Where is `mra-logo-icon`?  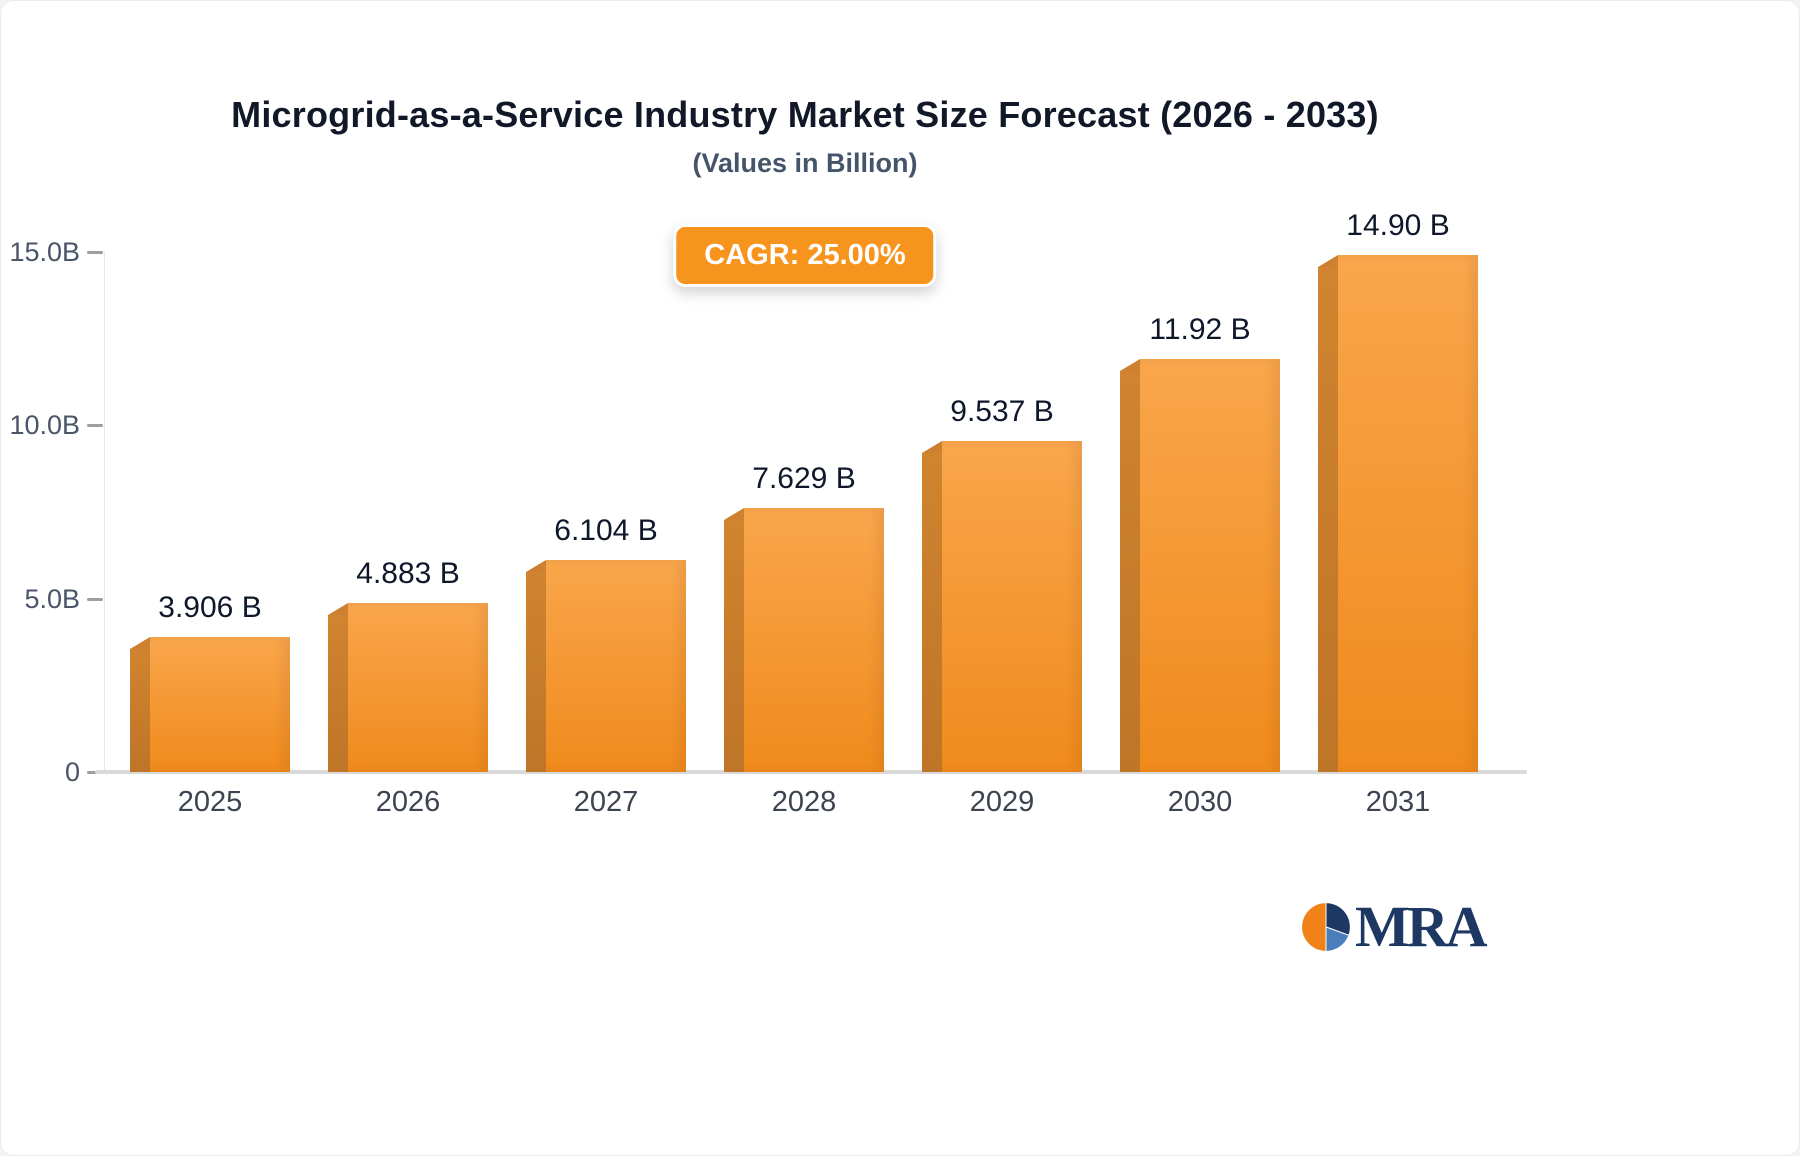
mra-logo-icon is located at coordinates (1326, 927).